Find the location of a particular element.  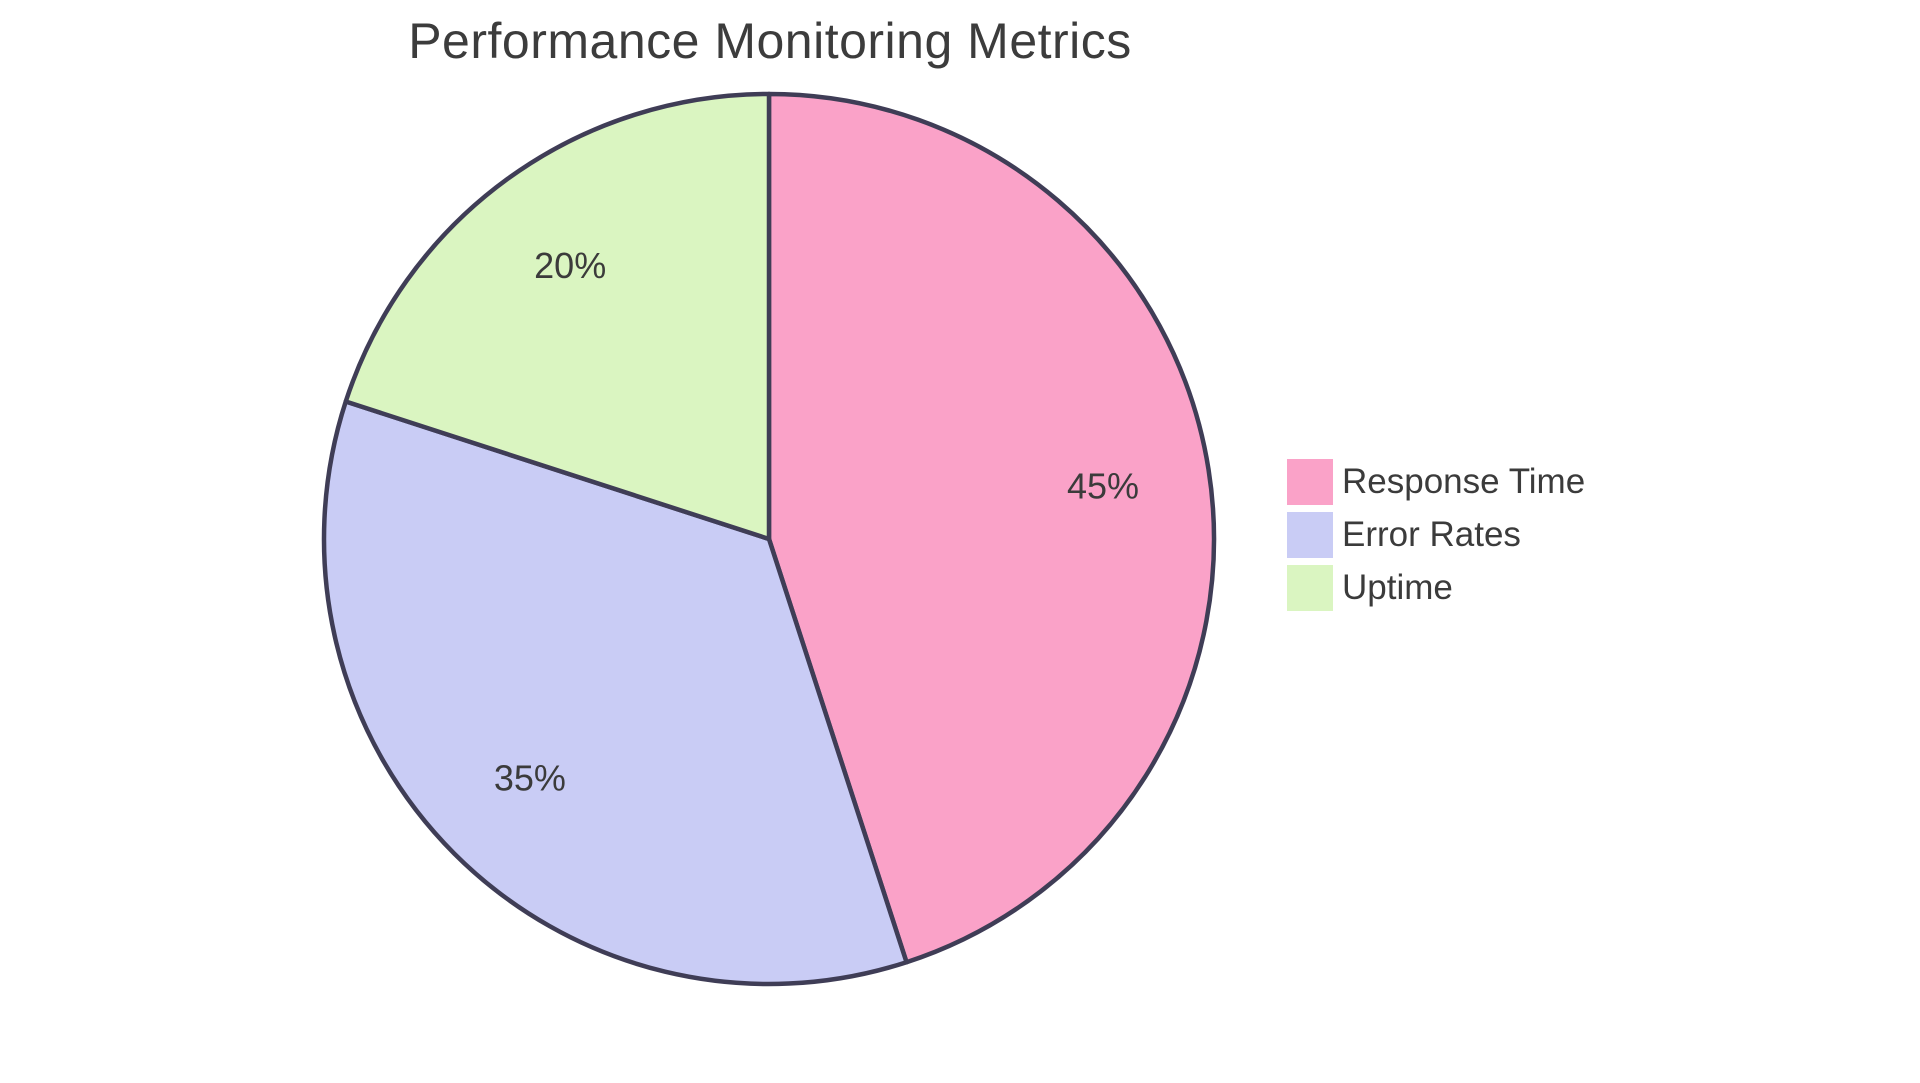

legend-label-response-time: Response Time is located at coordinates (1464, 481).